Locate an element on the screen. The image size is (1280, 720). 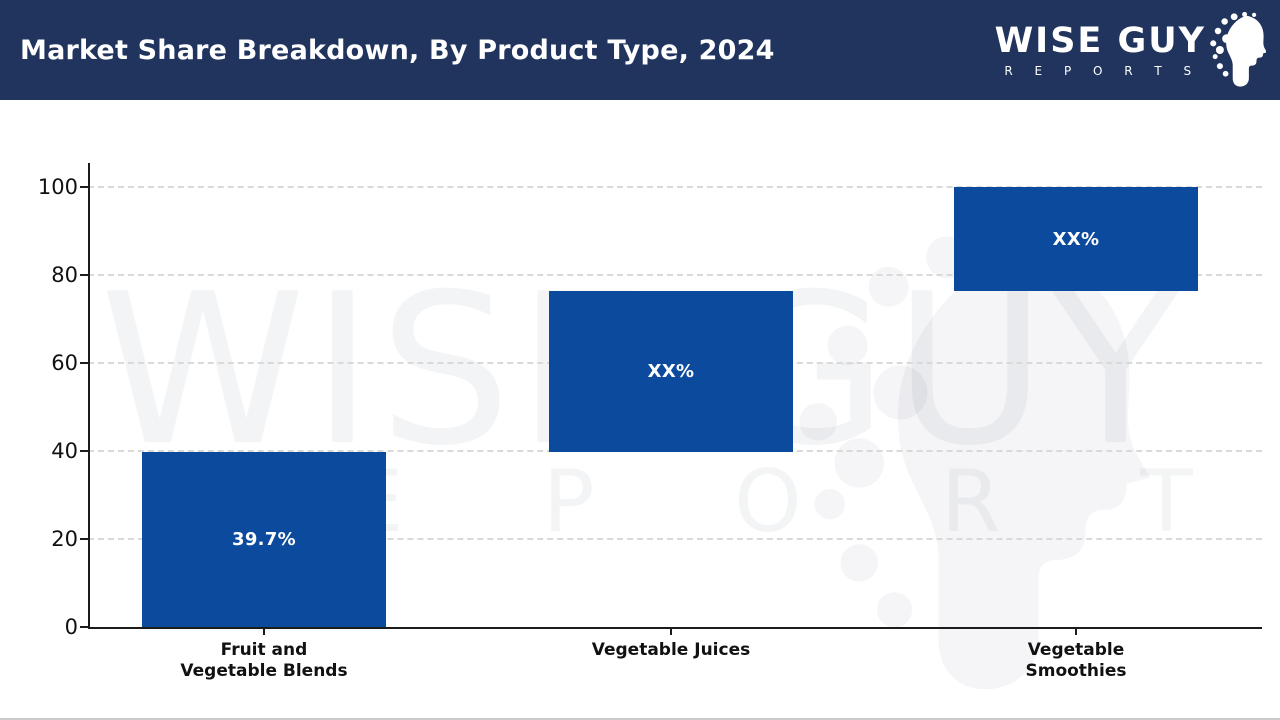
bar-value-label: 39.7% is located at coordinates (264, 540).